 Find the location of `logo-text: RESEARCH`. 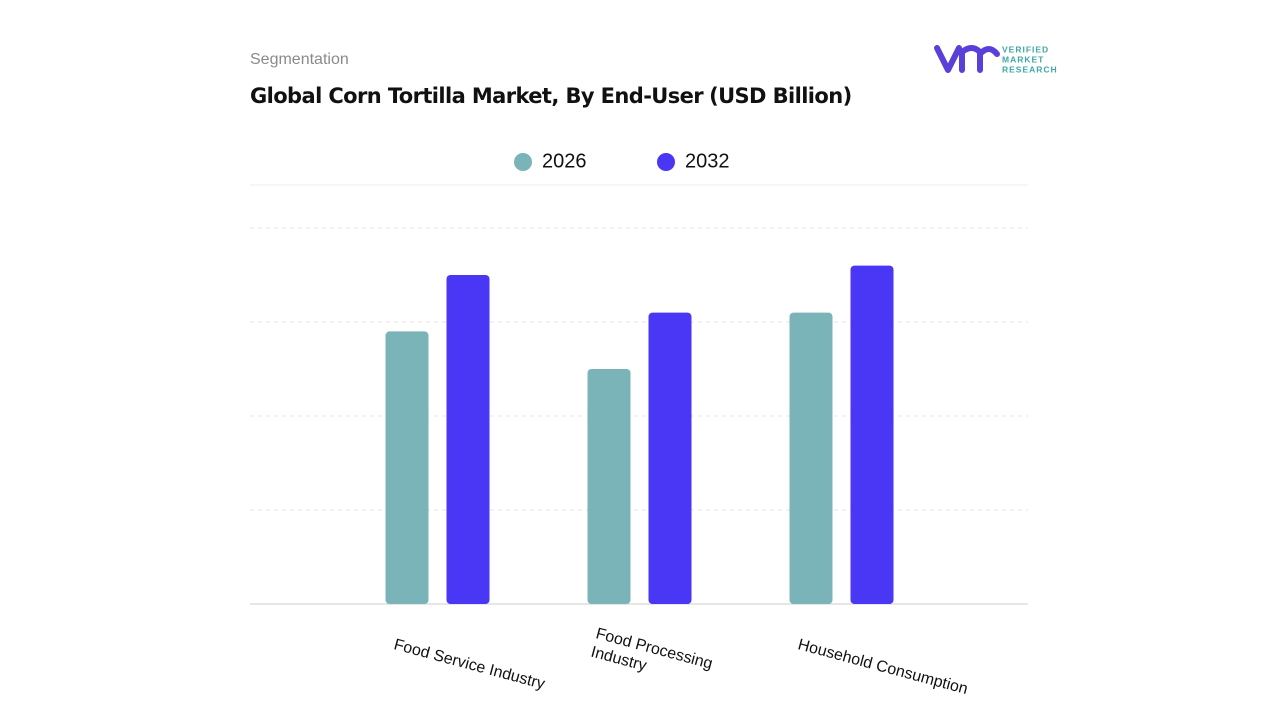

logo-text: RESEARCH is located at coordinates (1030, 69).